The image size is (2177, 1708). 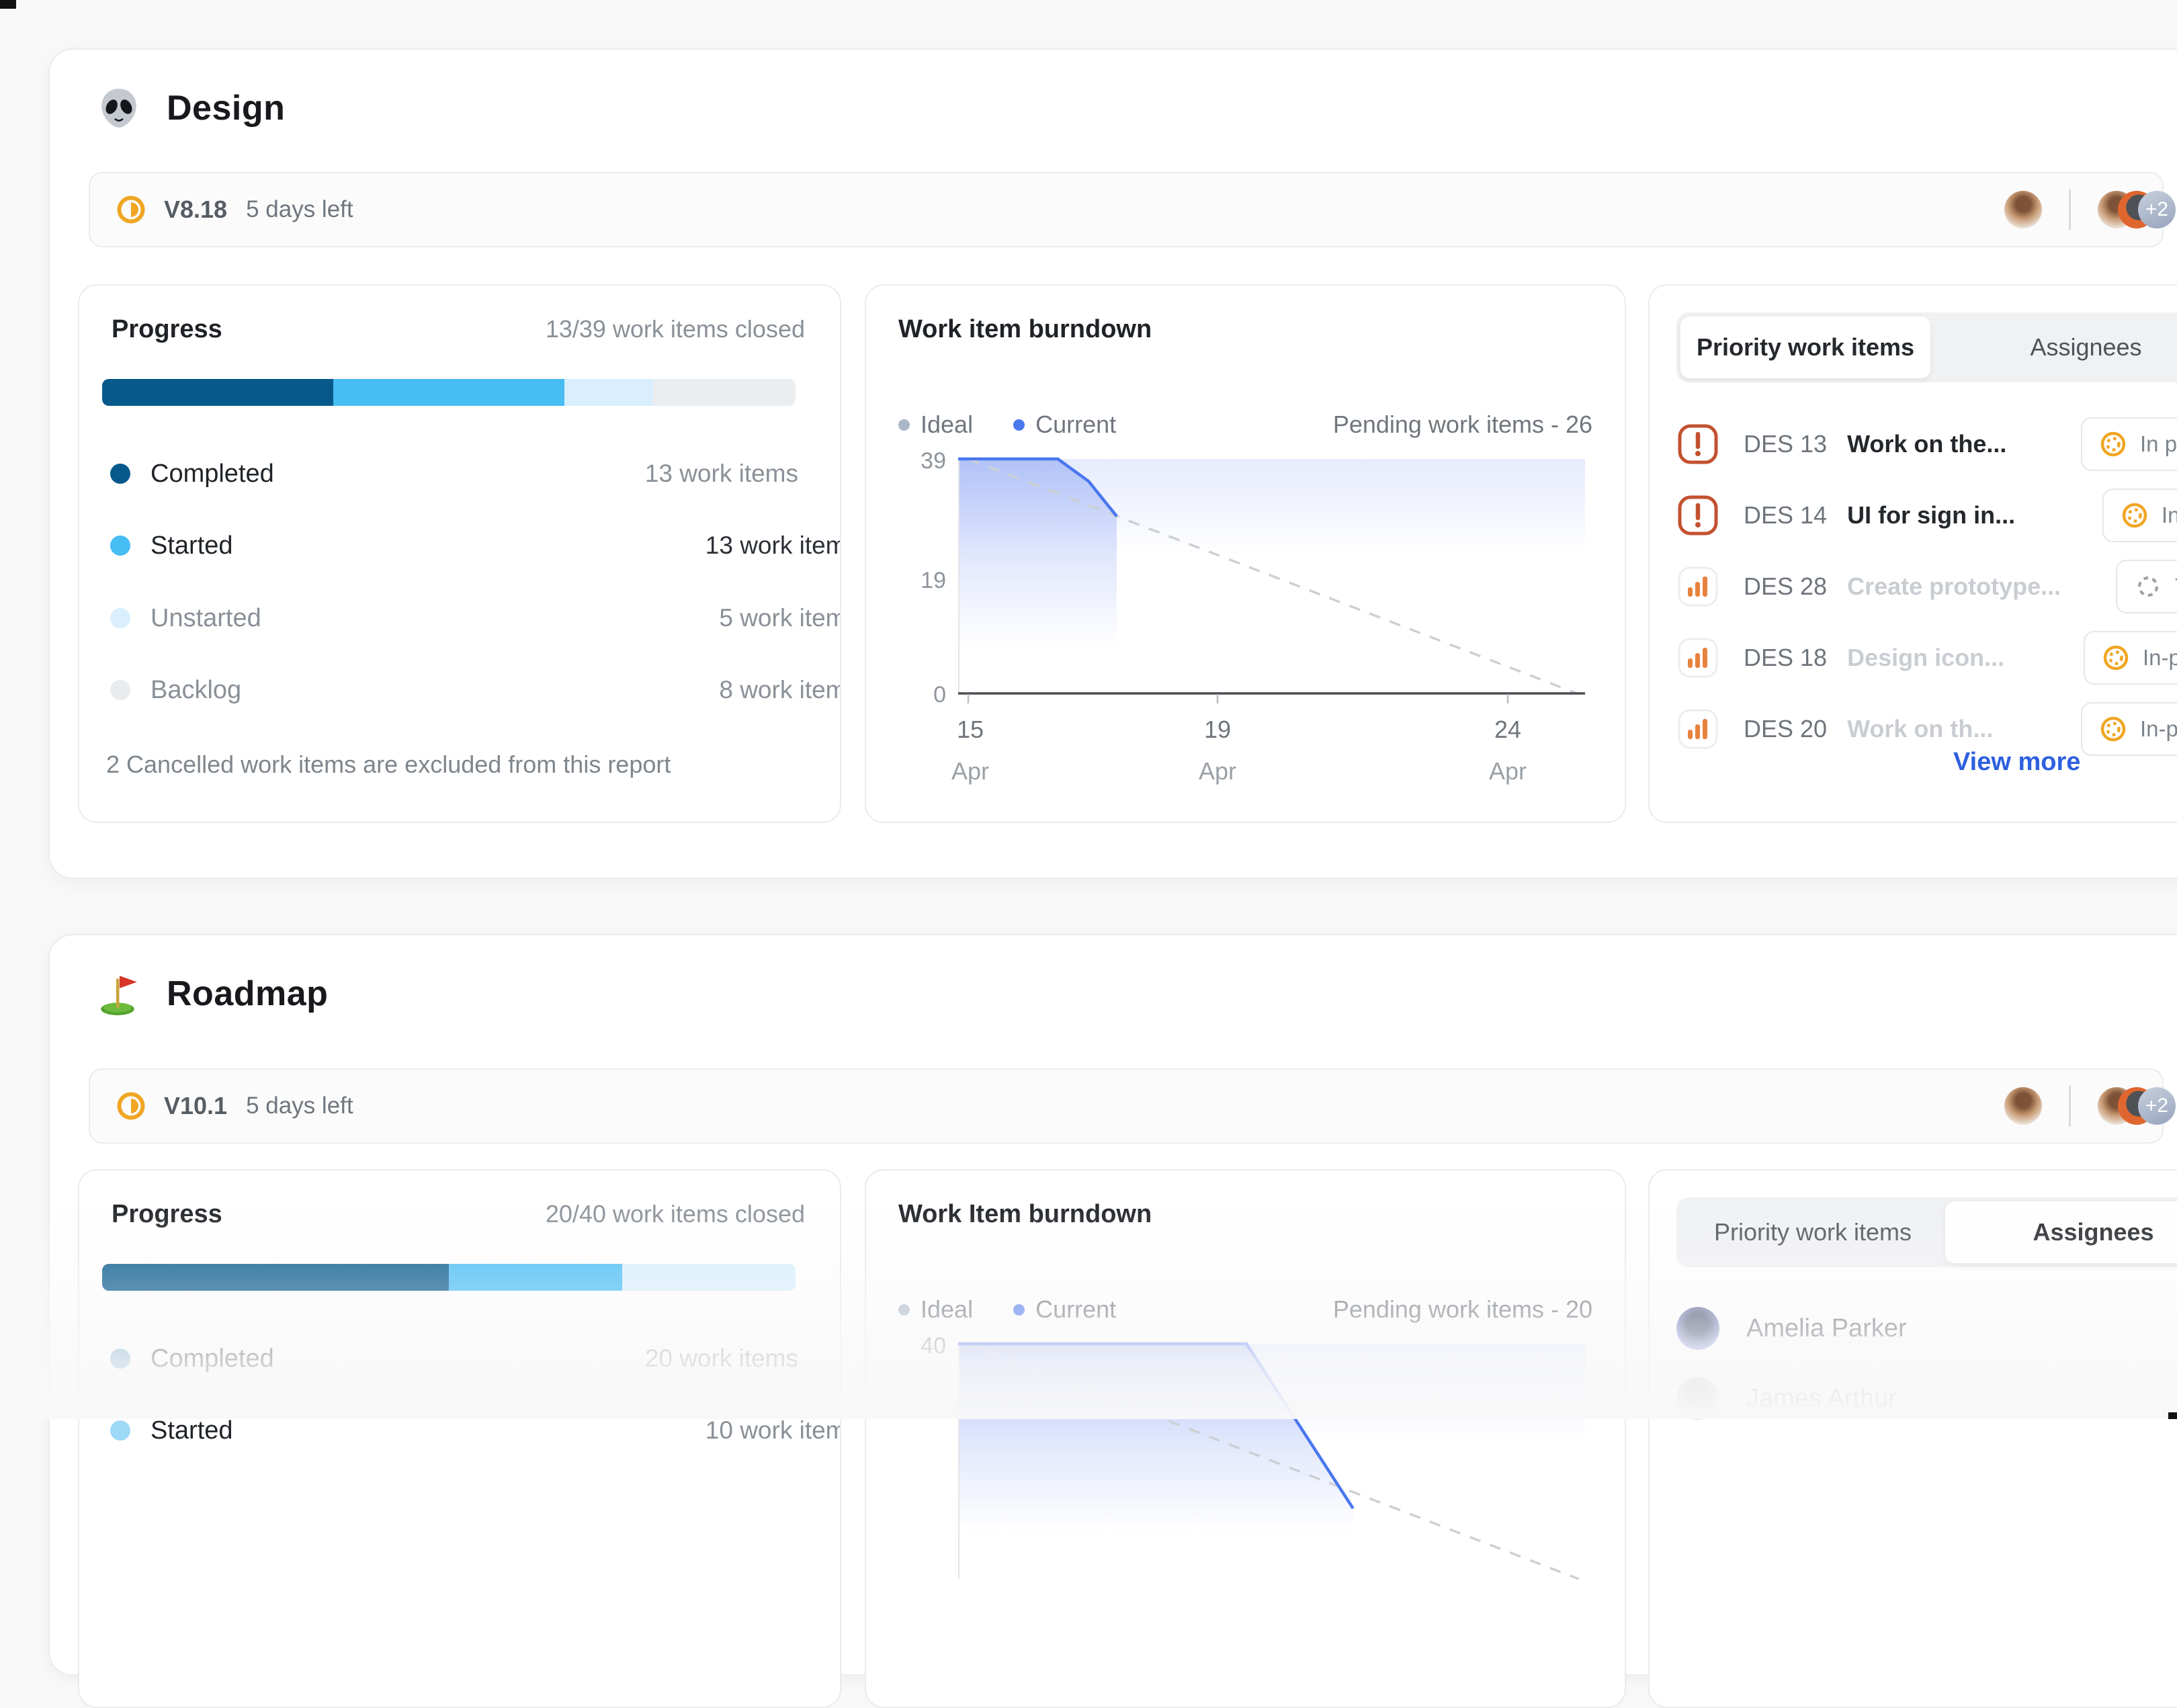 I want to click on work-item-row: DES 18 Design icon... In-progress, so click(x=1926, y=658).